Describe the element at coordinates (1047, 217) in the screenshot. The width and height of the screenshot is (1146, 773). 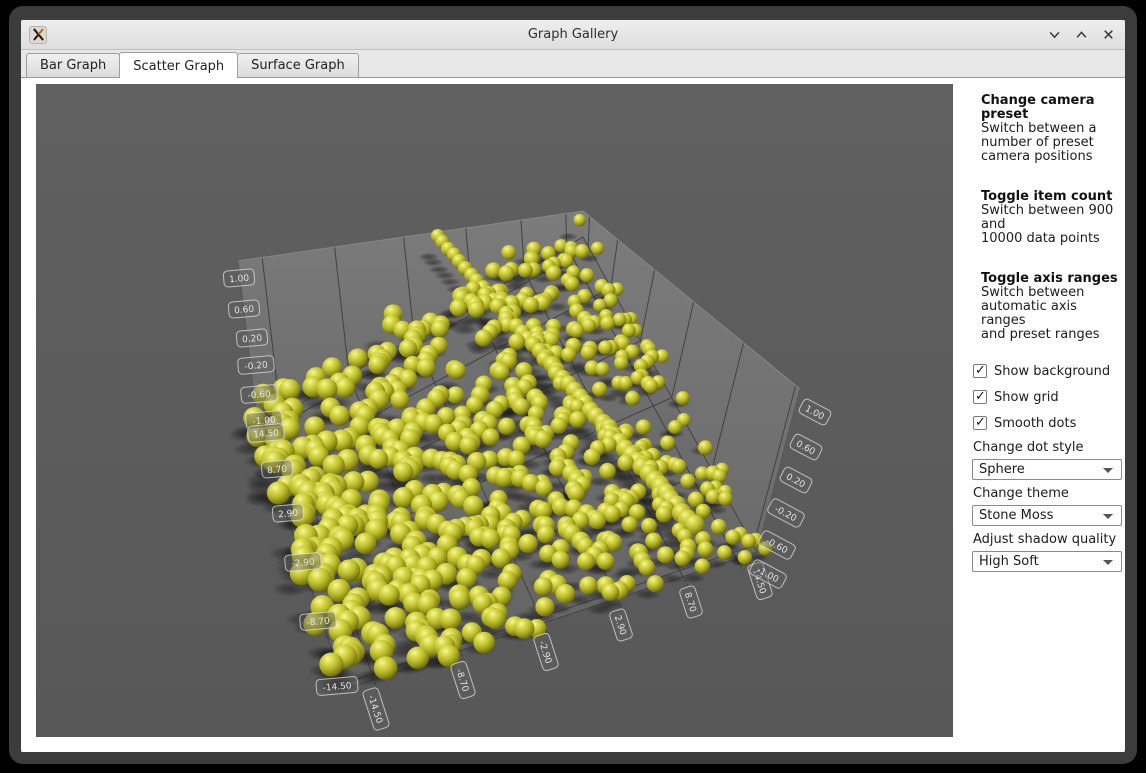
I see `button-text-line: Switch between 900 and` at that location.